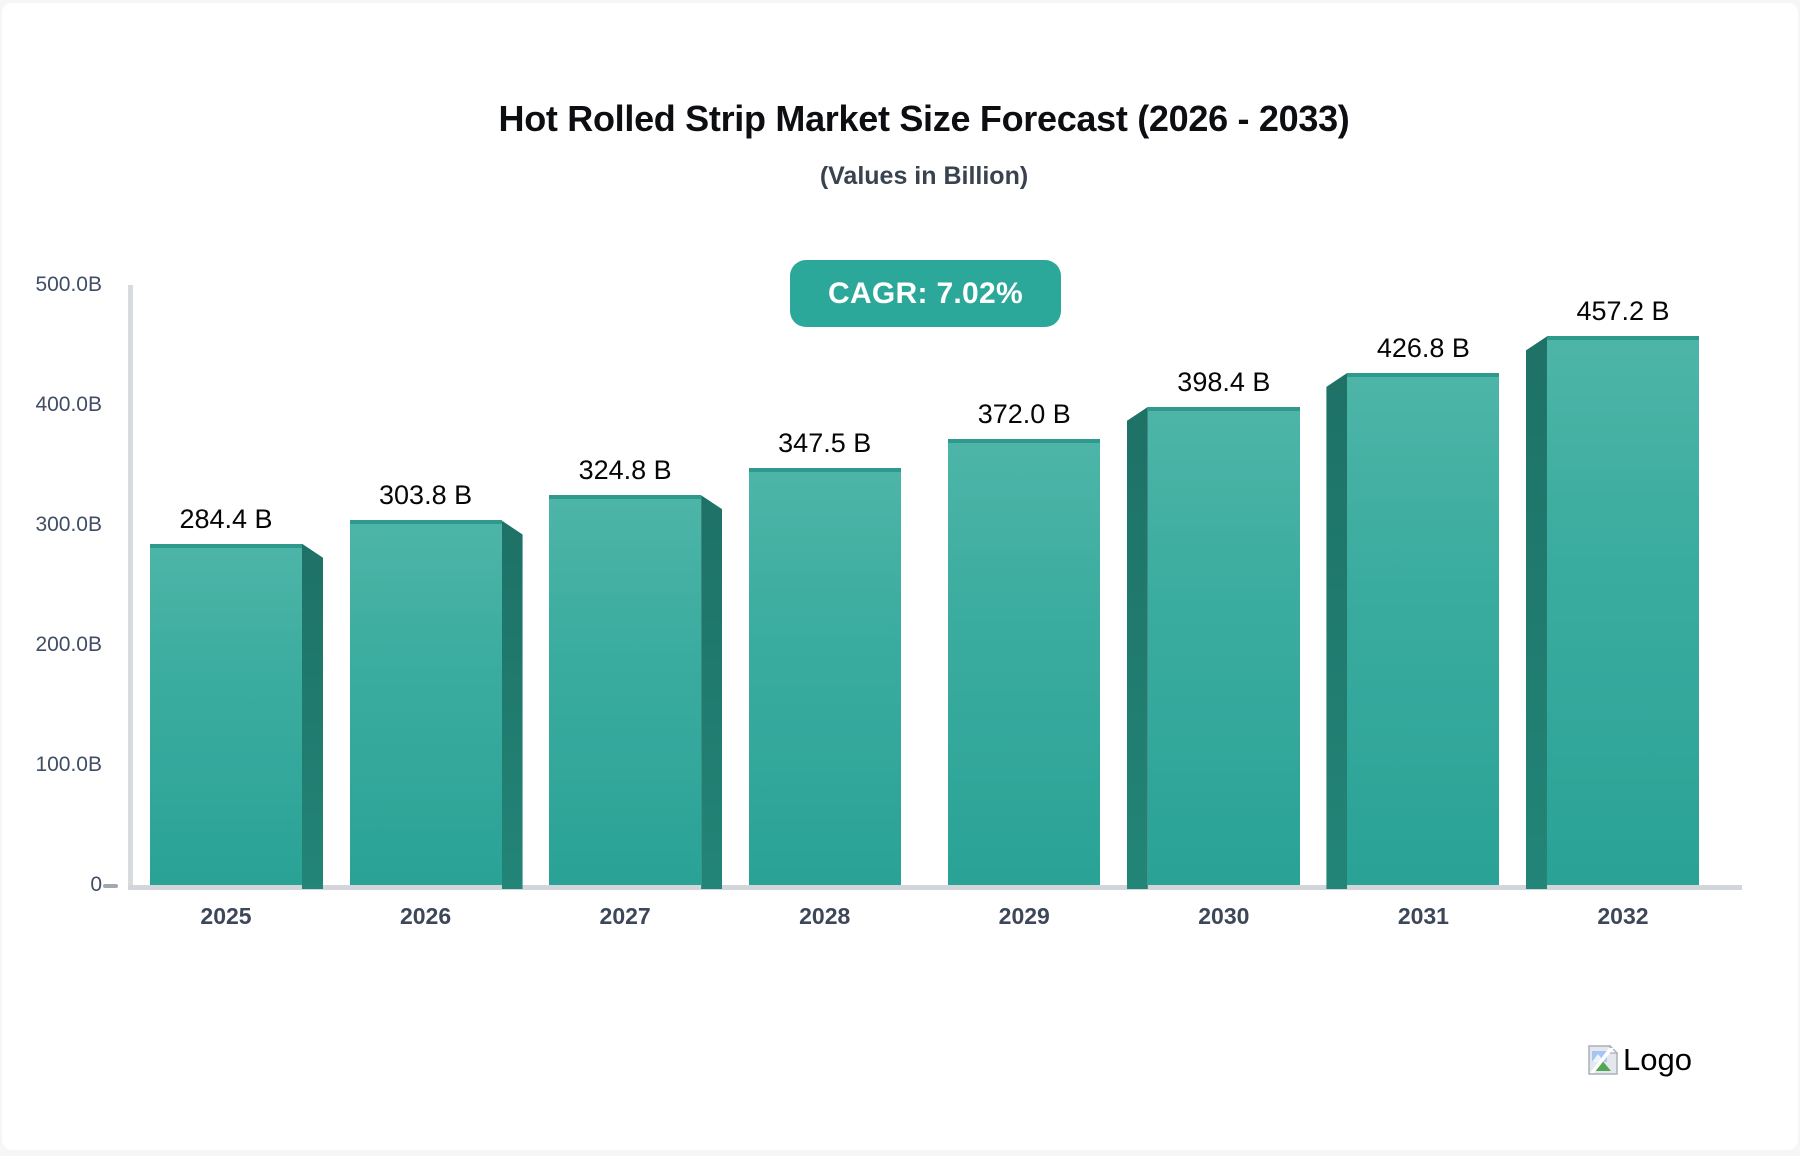 The height and width of the screenshot is (1156, 1800). I want to click on bar-value-label: 398.4 B, so click(1224, 381).